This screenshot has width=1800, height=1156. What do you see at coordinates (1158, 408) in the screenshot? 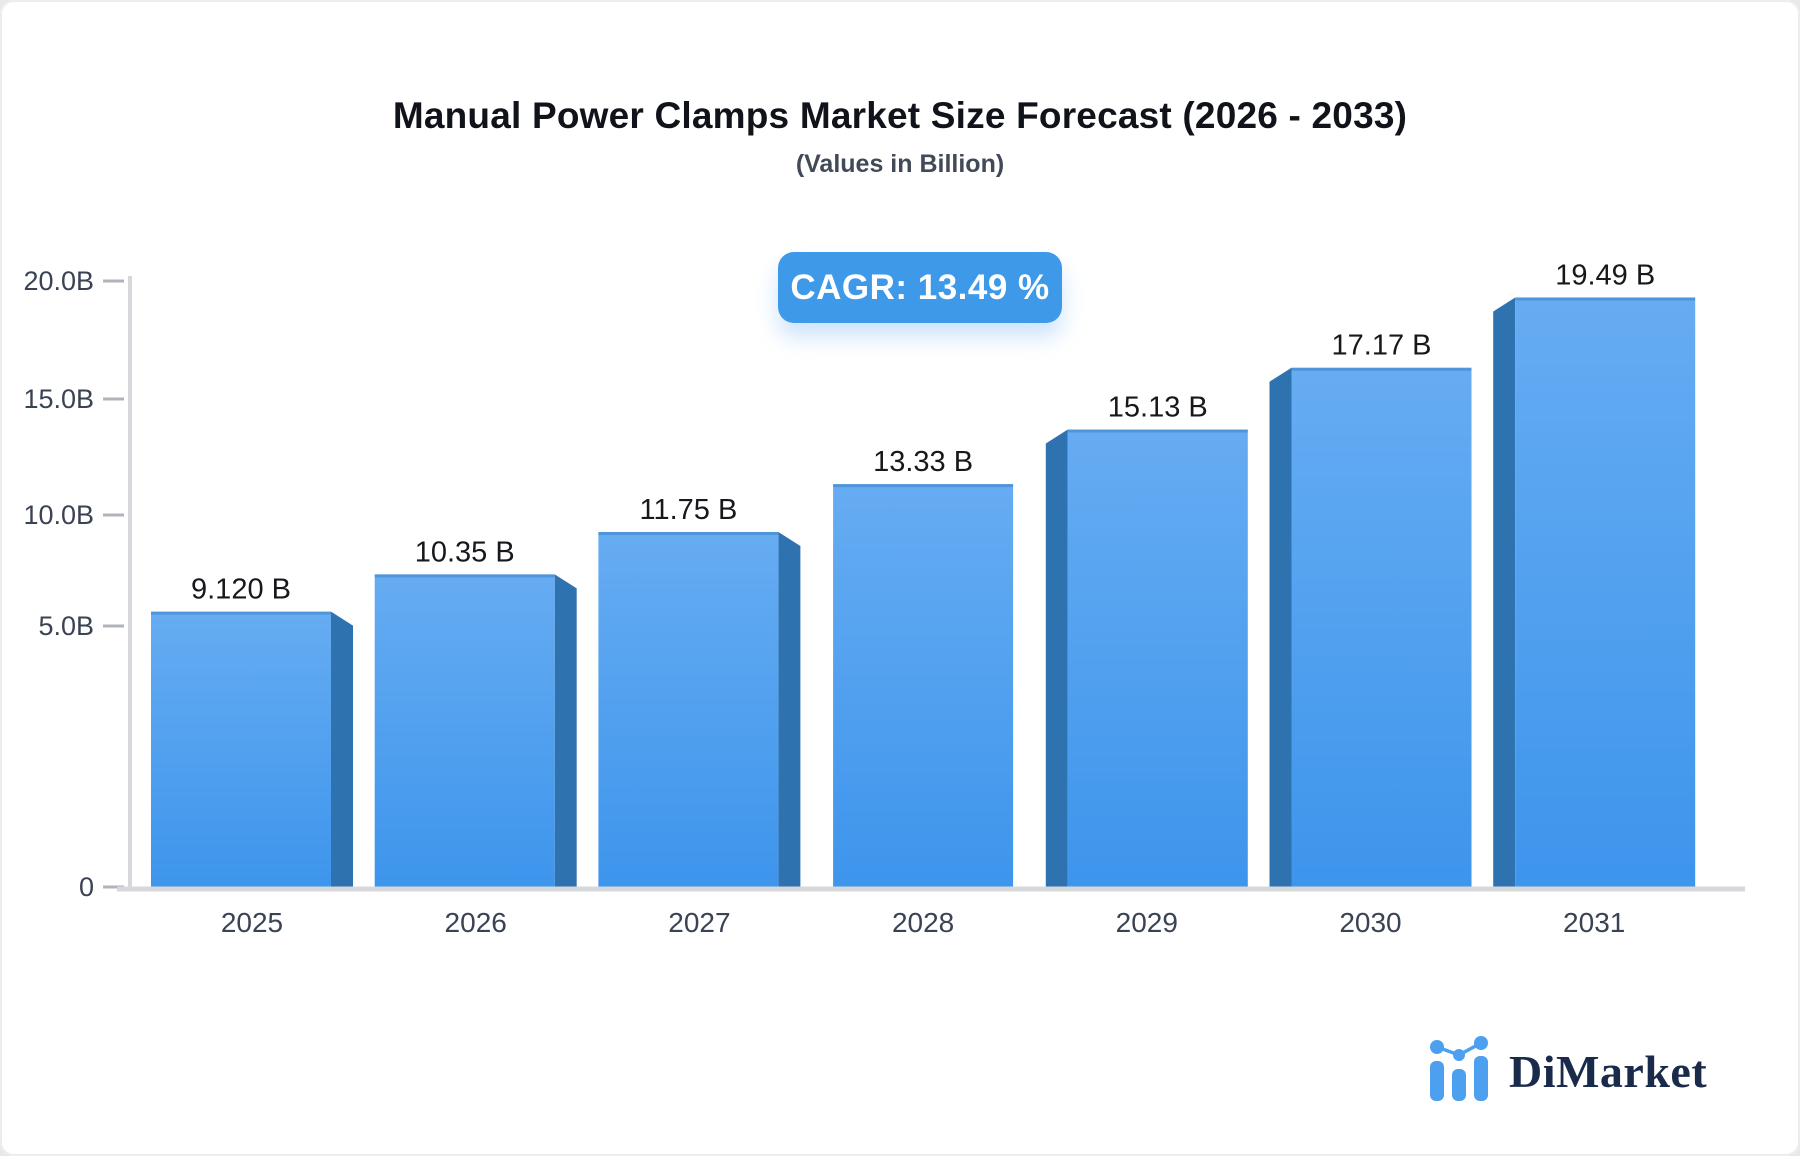
I see `bar-value-label-2029: 15.13 B` at bounding box center [1158, 408].